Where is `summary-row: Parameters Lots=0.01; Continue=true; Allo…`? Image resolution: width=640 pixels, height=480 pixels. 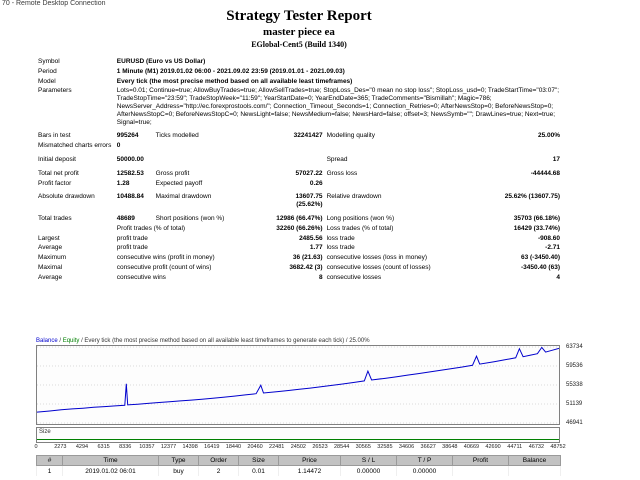 summary-row: Parameters Lots=0.01; Continue=true; Allo… is located at coordinates (299, 106).